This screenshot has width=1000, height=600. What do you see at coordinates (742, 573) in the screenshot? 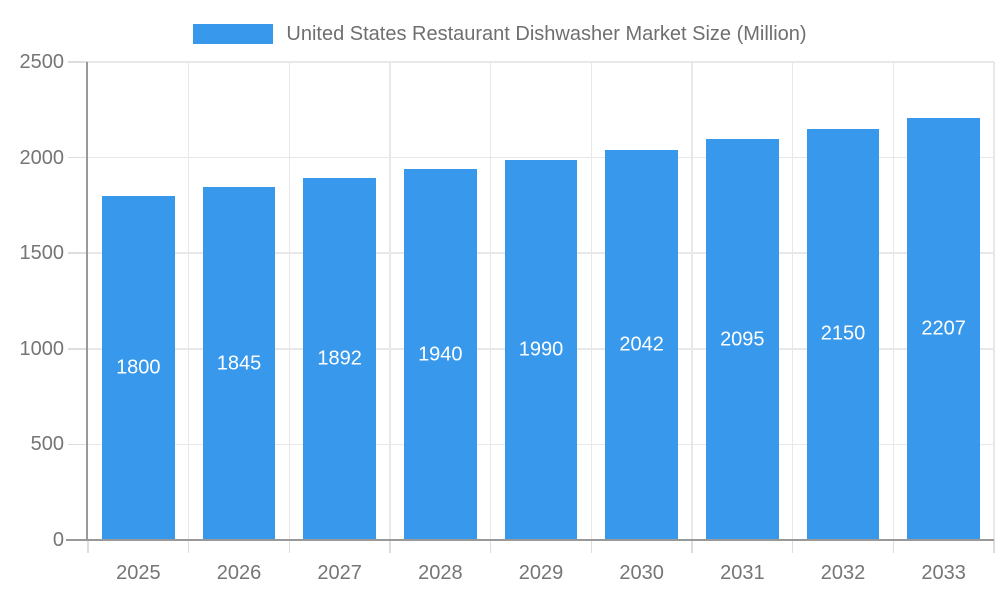
I see `x-tick-label: 2031` at bounding box center [742, 573].